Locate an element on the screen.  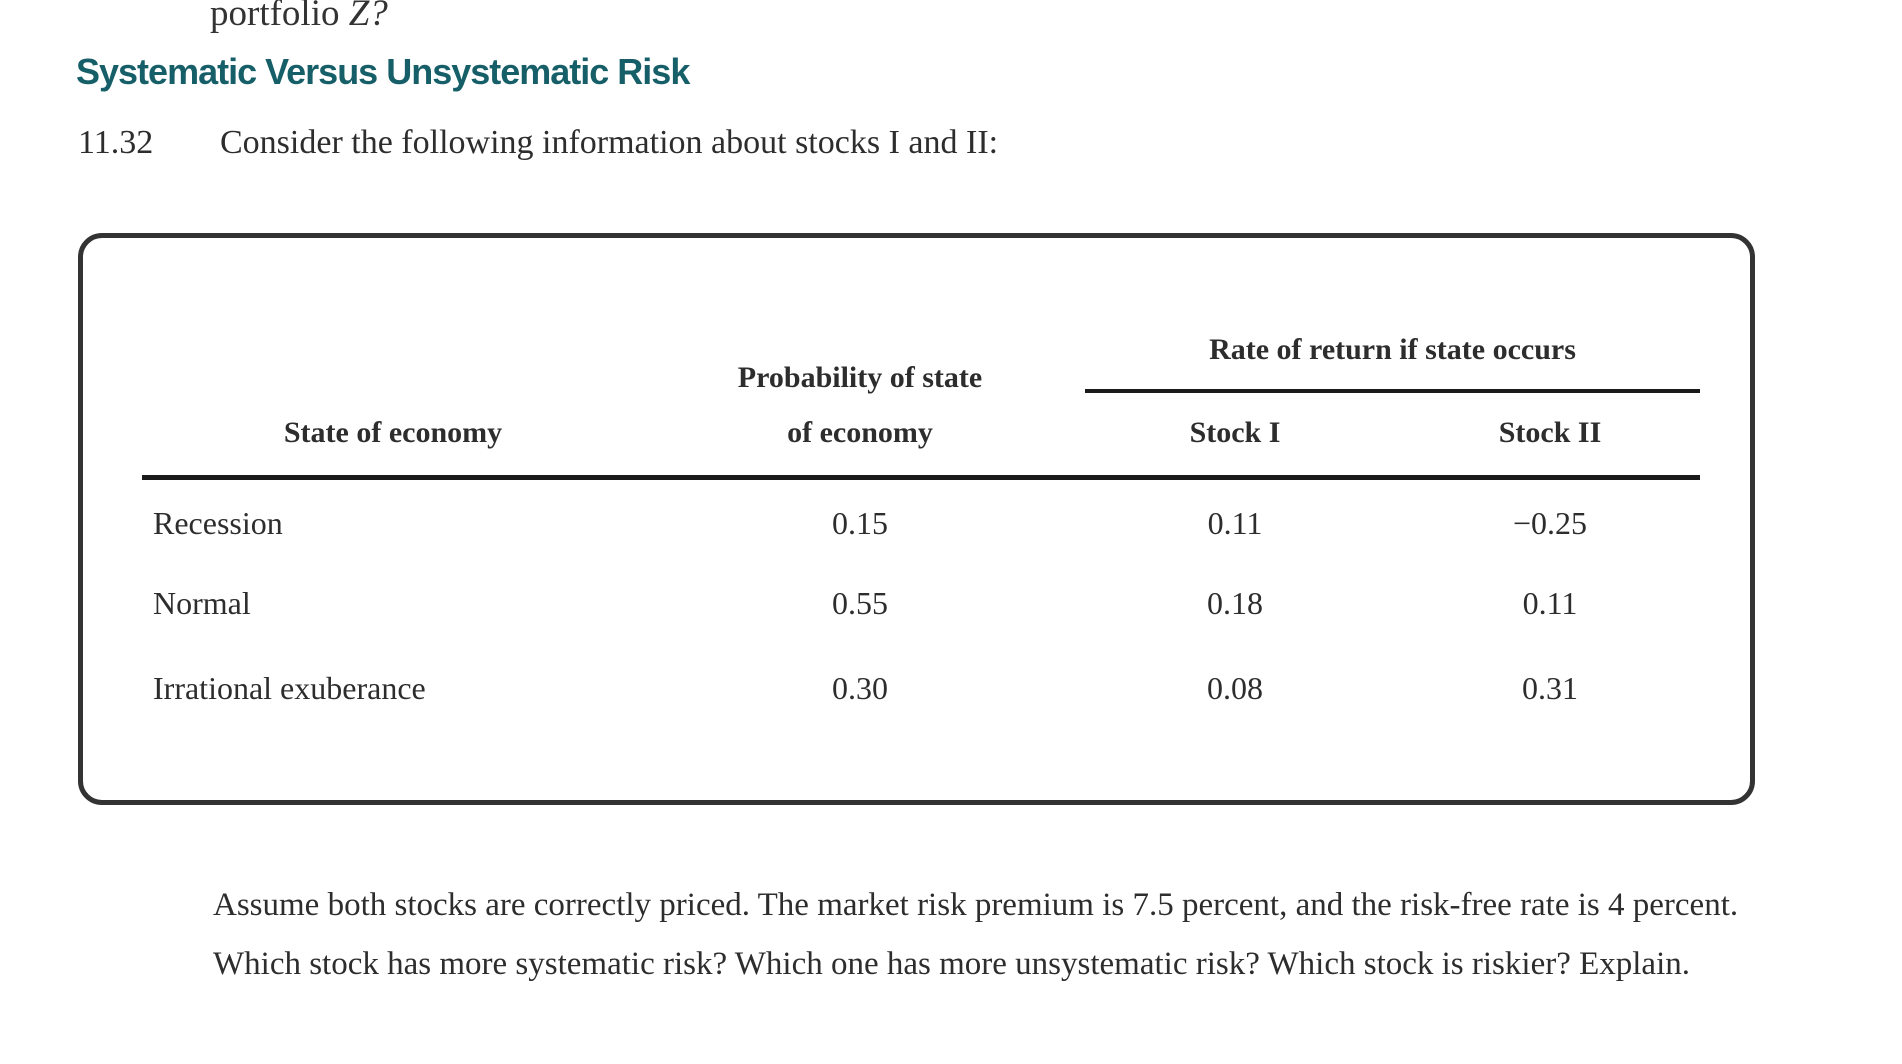
cell-probability: 0.15 is located at coordinates (860, 523).